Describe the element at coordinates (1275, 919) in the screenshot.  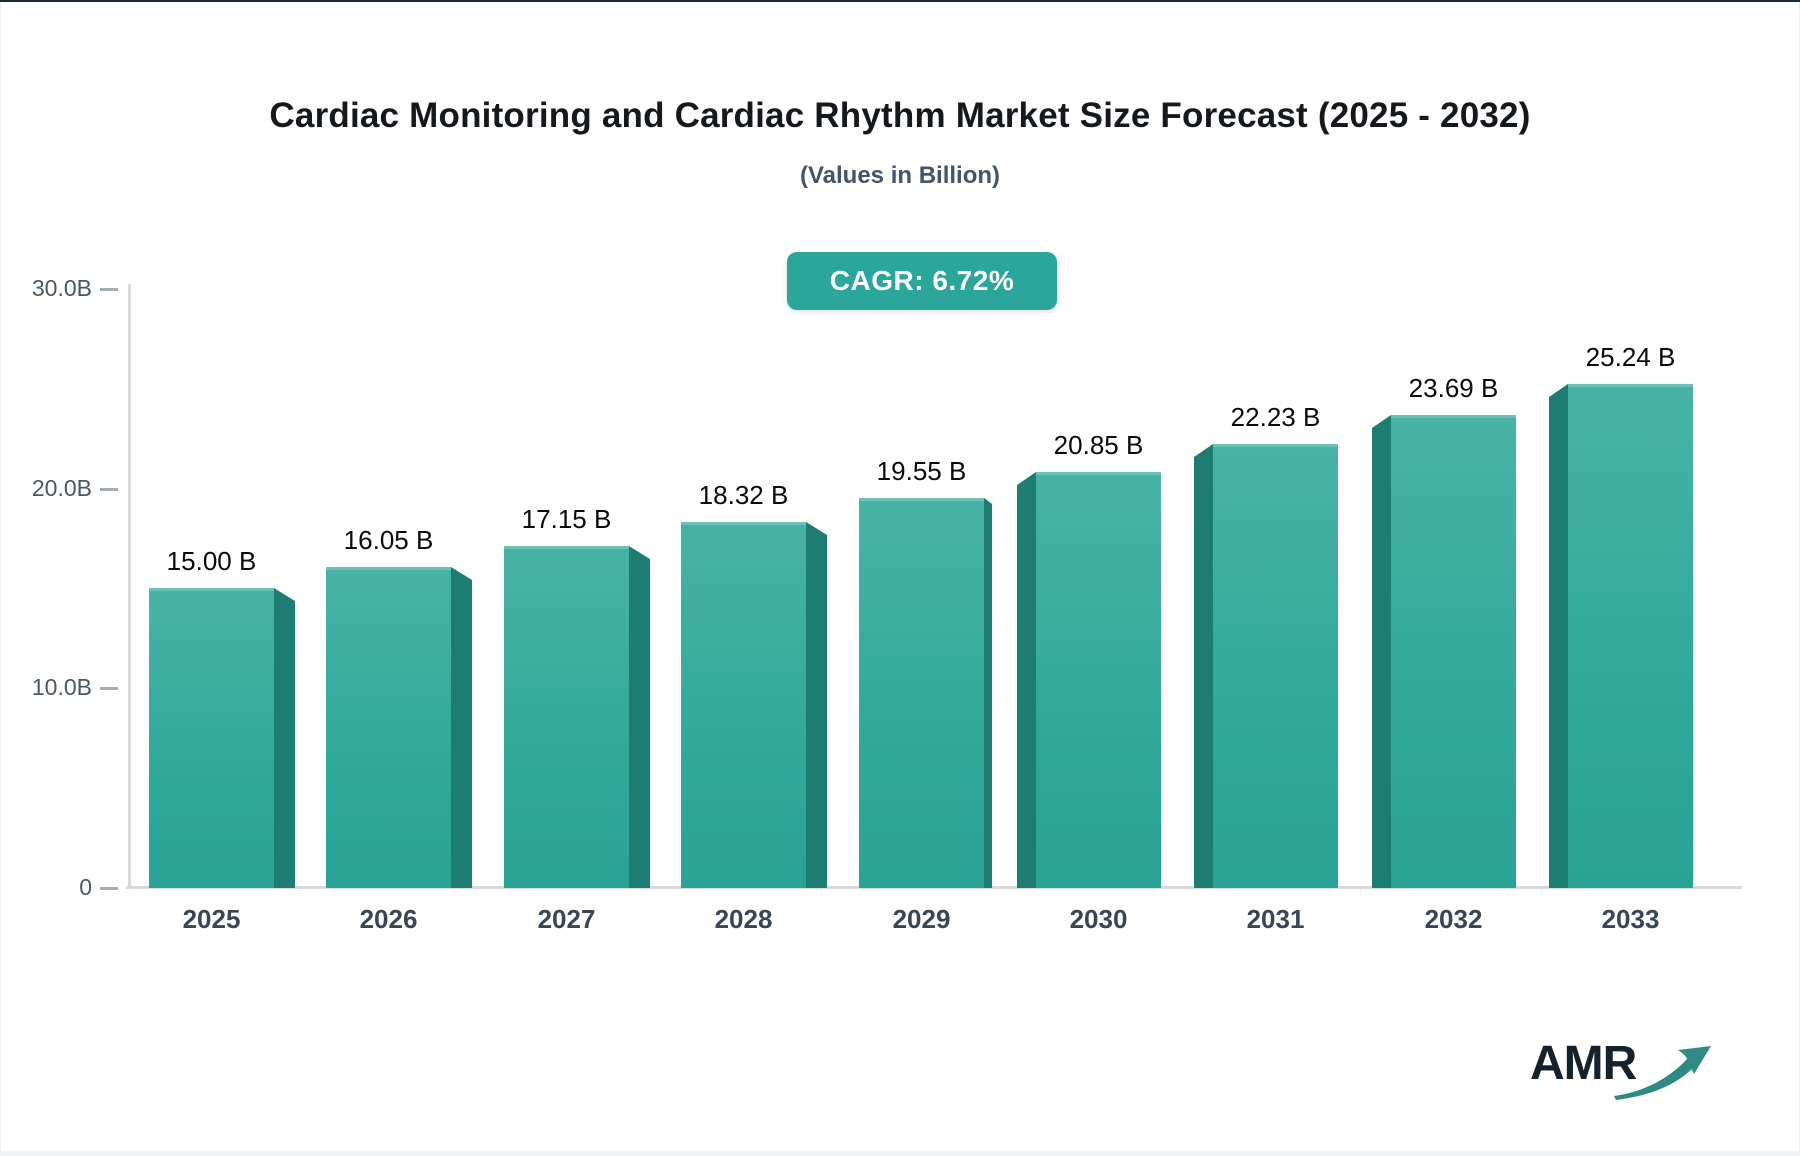
I see `x-tick-label-2031: 2031` at that location.